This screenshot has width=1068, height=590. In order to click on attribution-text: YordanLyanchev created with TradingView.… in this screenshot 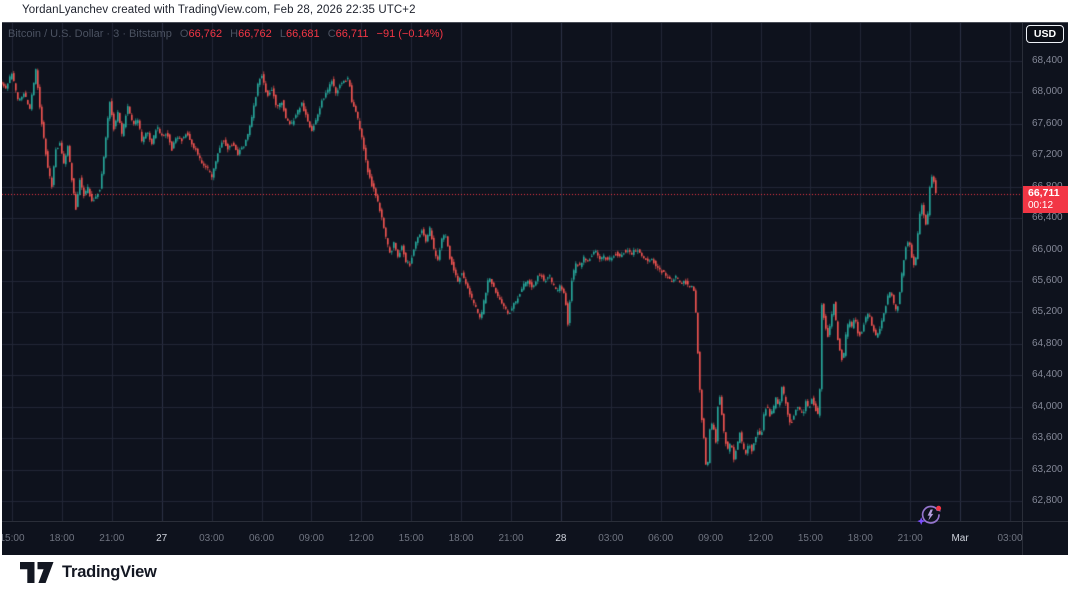, I will do `click(219, 10)`.